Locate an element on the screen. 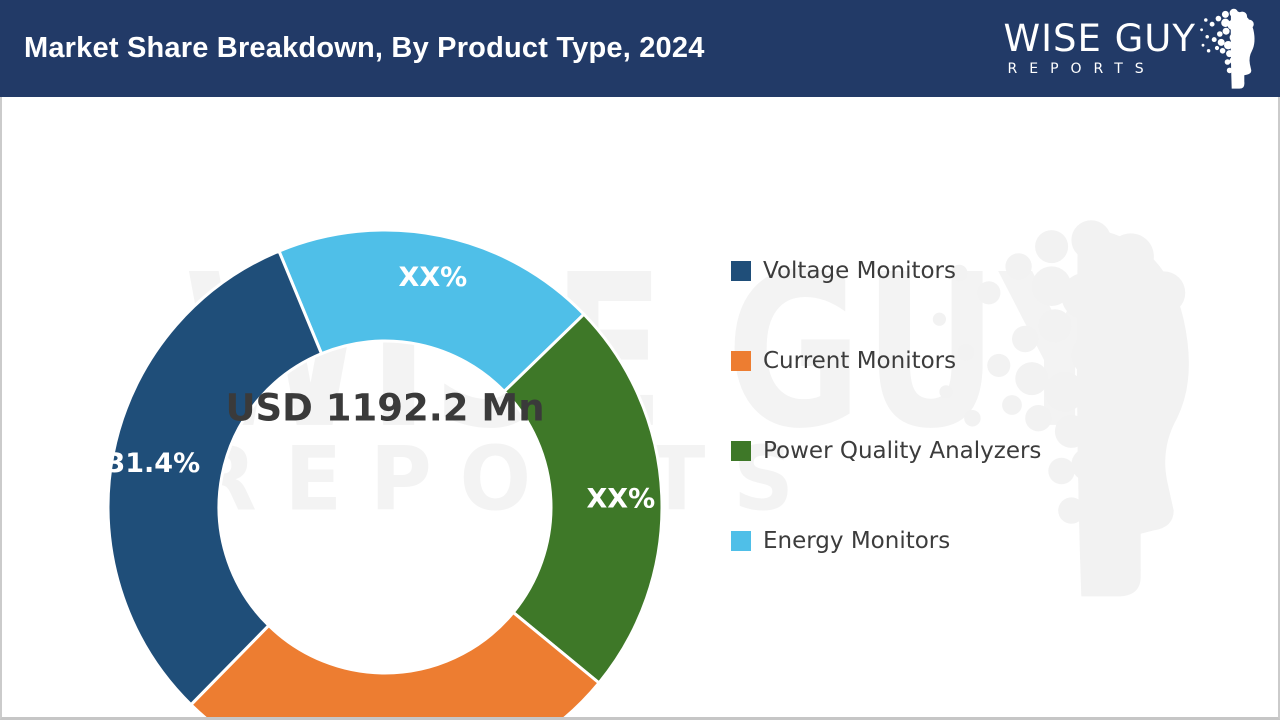 The height and width of the screenshot is (720, 1280). brand-head-icon is located at coordinates (1224, 48).